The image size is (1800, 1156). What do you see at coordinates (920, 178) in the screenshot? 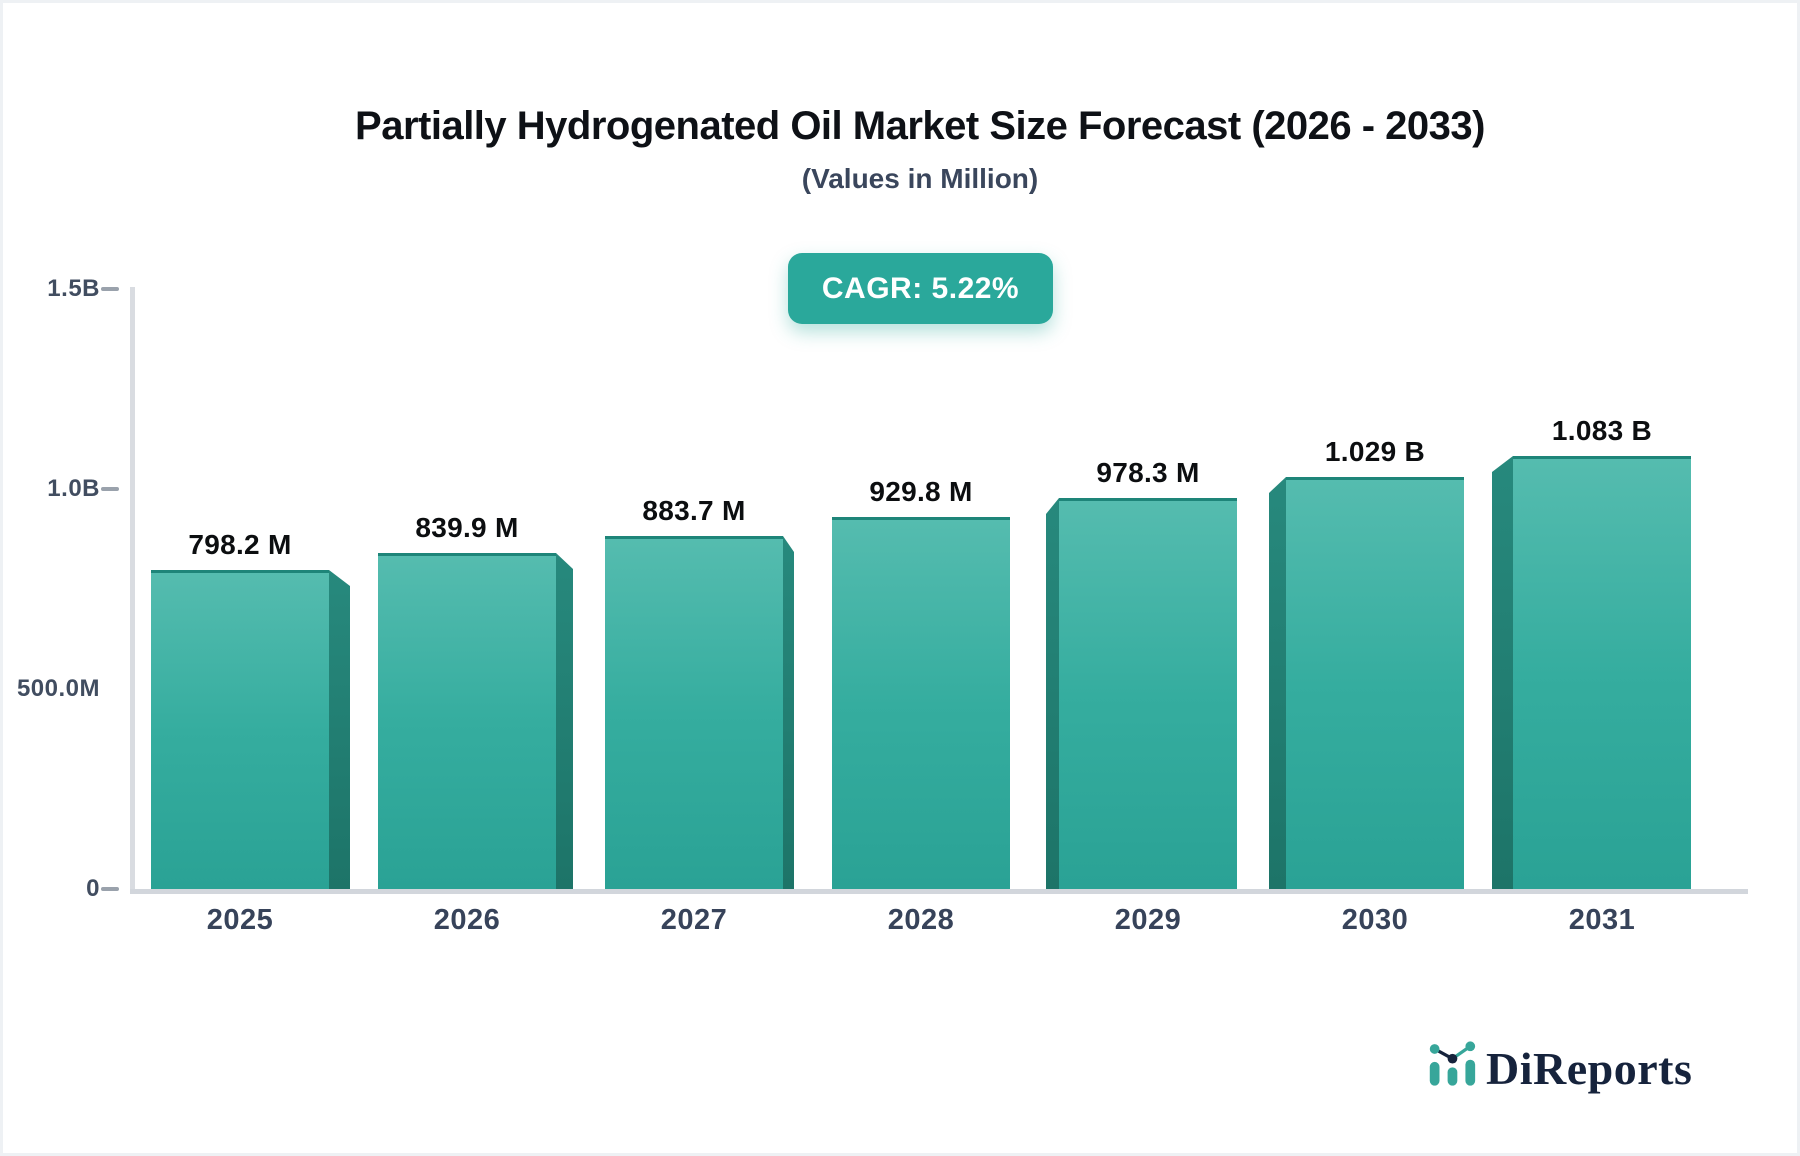
I see `chart-subtitle: (Values in Million)` at bounding box center [920, 178].